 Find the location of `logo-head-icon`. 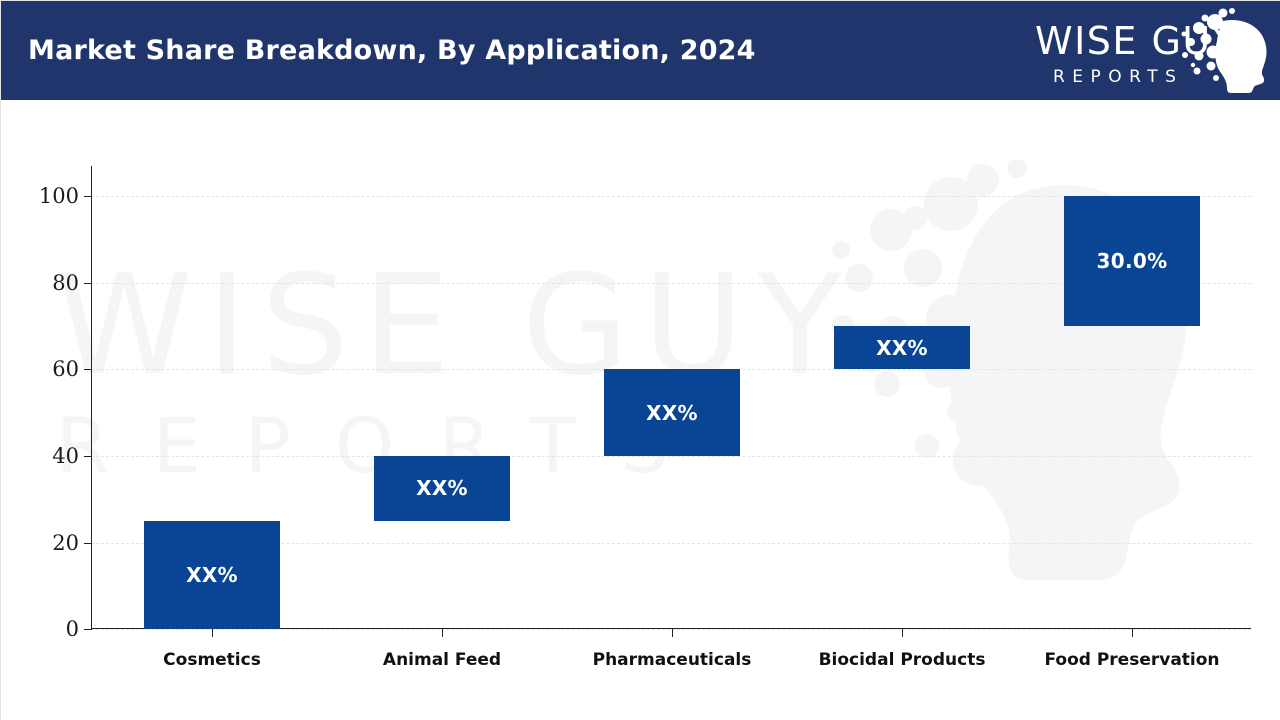

logo-head-icon is located at coordinates (1224, 50).